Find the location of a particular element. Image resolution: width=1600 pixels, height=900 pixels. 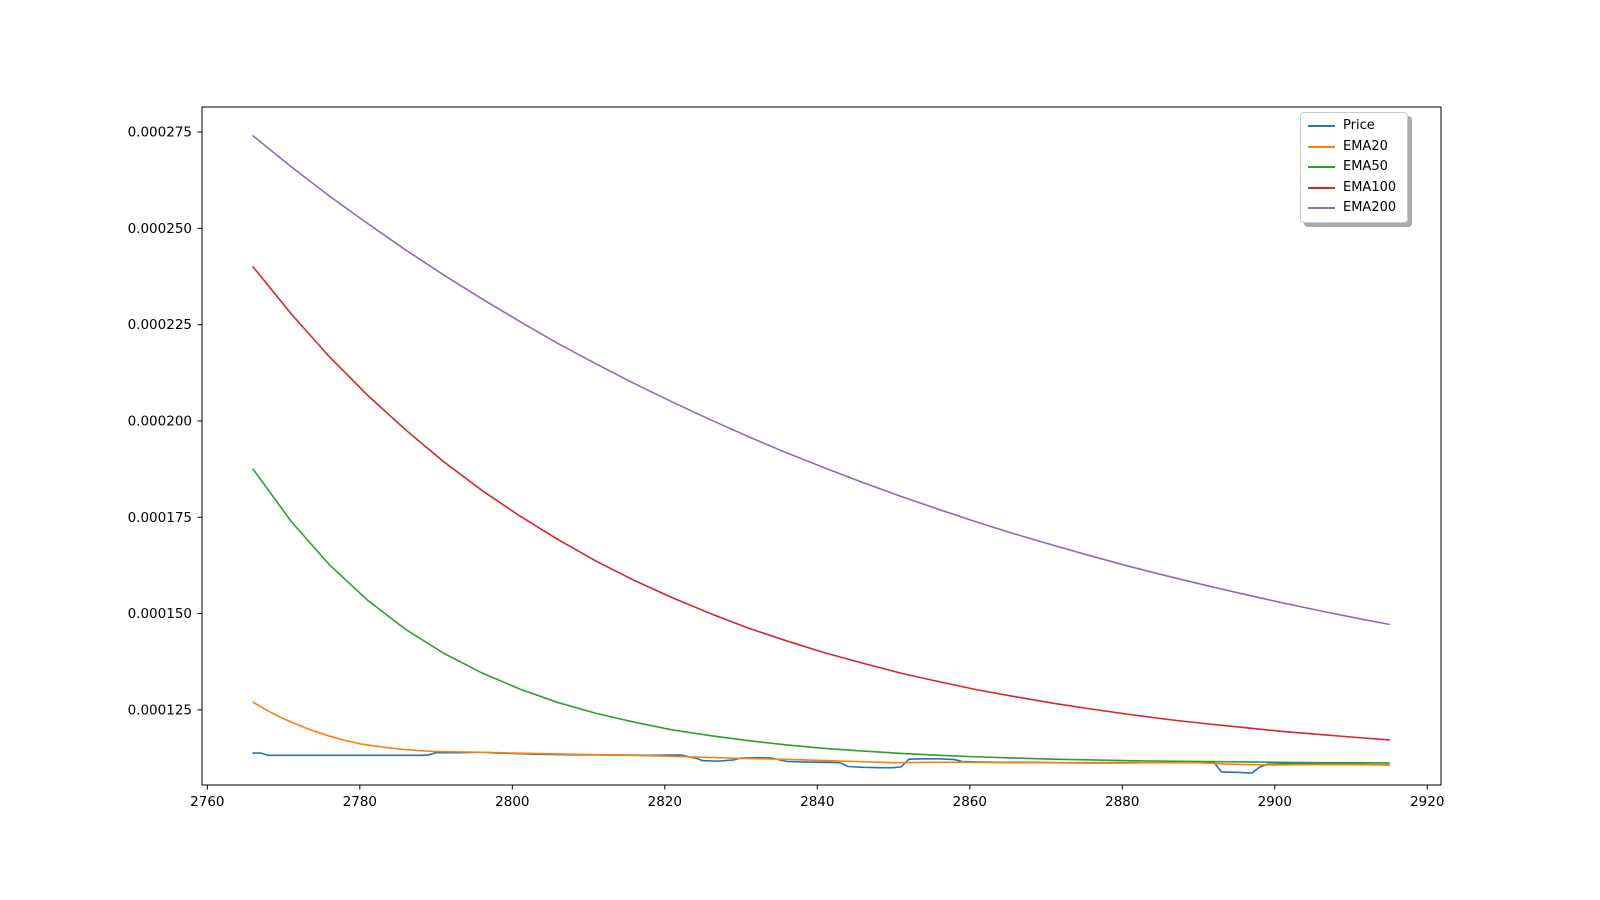

legend-item-Price: Price is located at coordinates (1354, 126).